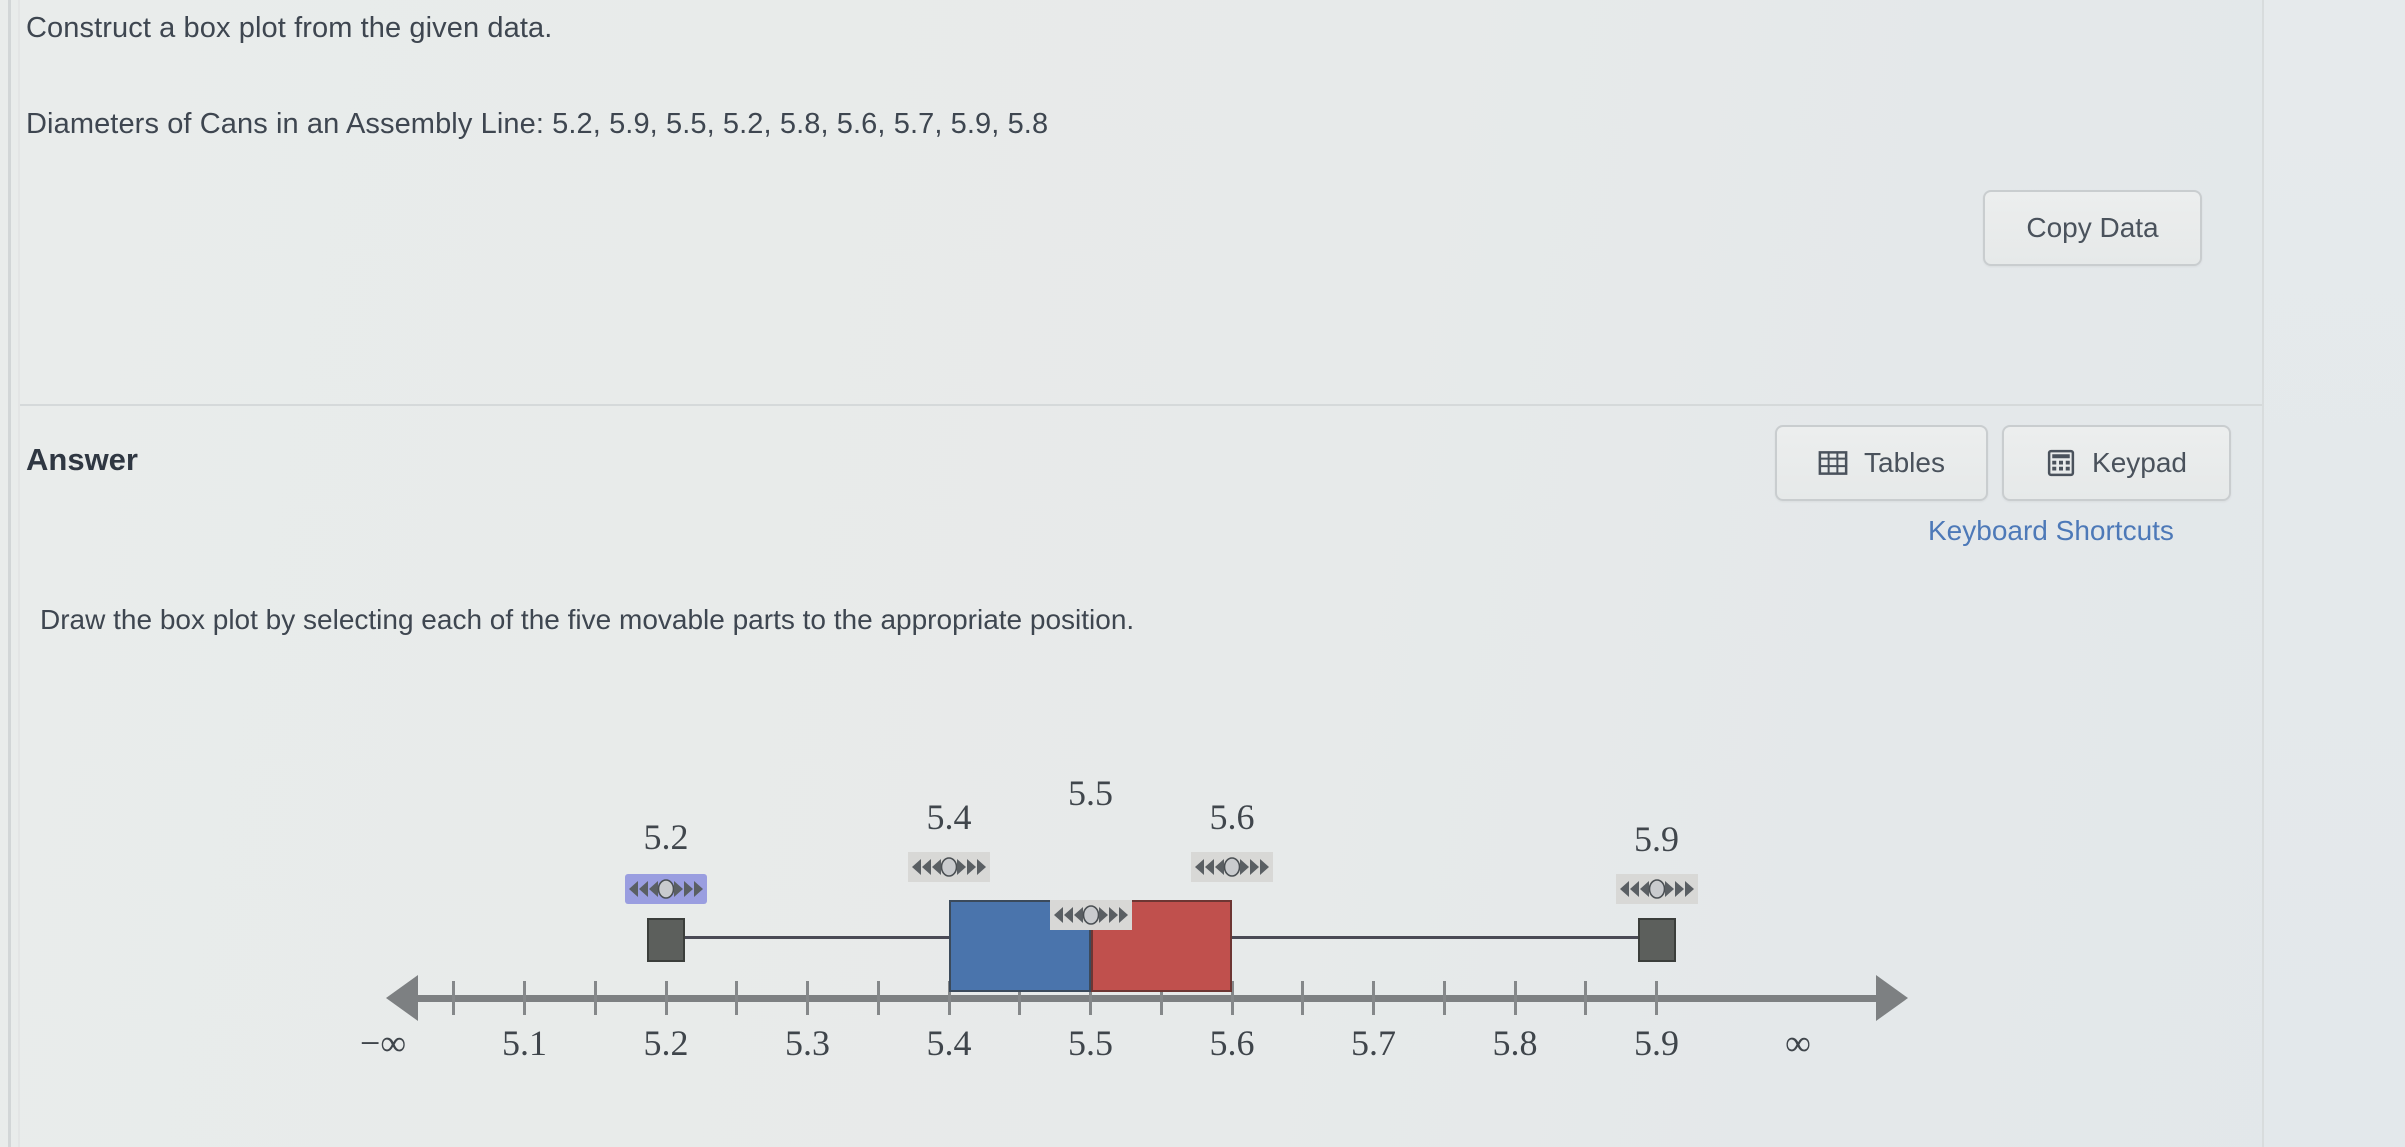 Image resolution: width=2405 pixels, height=1147 pixels. What do you see at coordinates (383, 1043) in the screenshot?
I see `axis-tick-label: −∞` at bounding box center [383, 1043].